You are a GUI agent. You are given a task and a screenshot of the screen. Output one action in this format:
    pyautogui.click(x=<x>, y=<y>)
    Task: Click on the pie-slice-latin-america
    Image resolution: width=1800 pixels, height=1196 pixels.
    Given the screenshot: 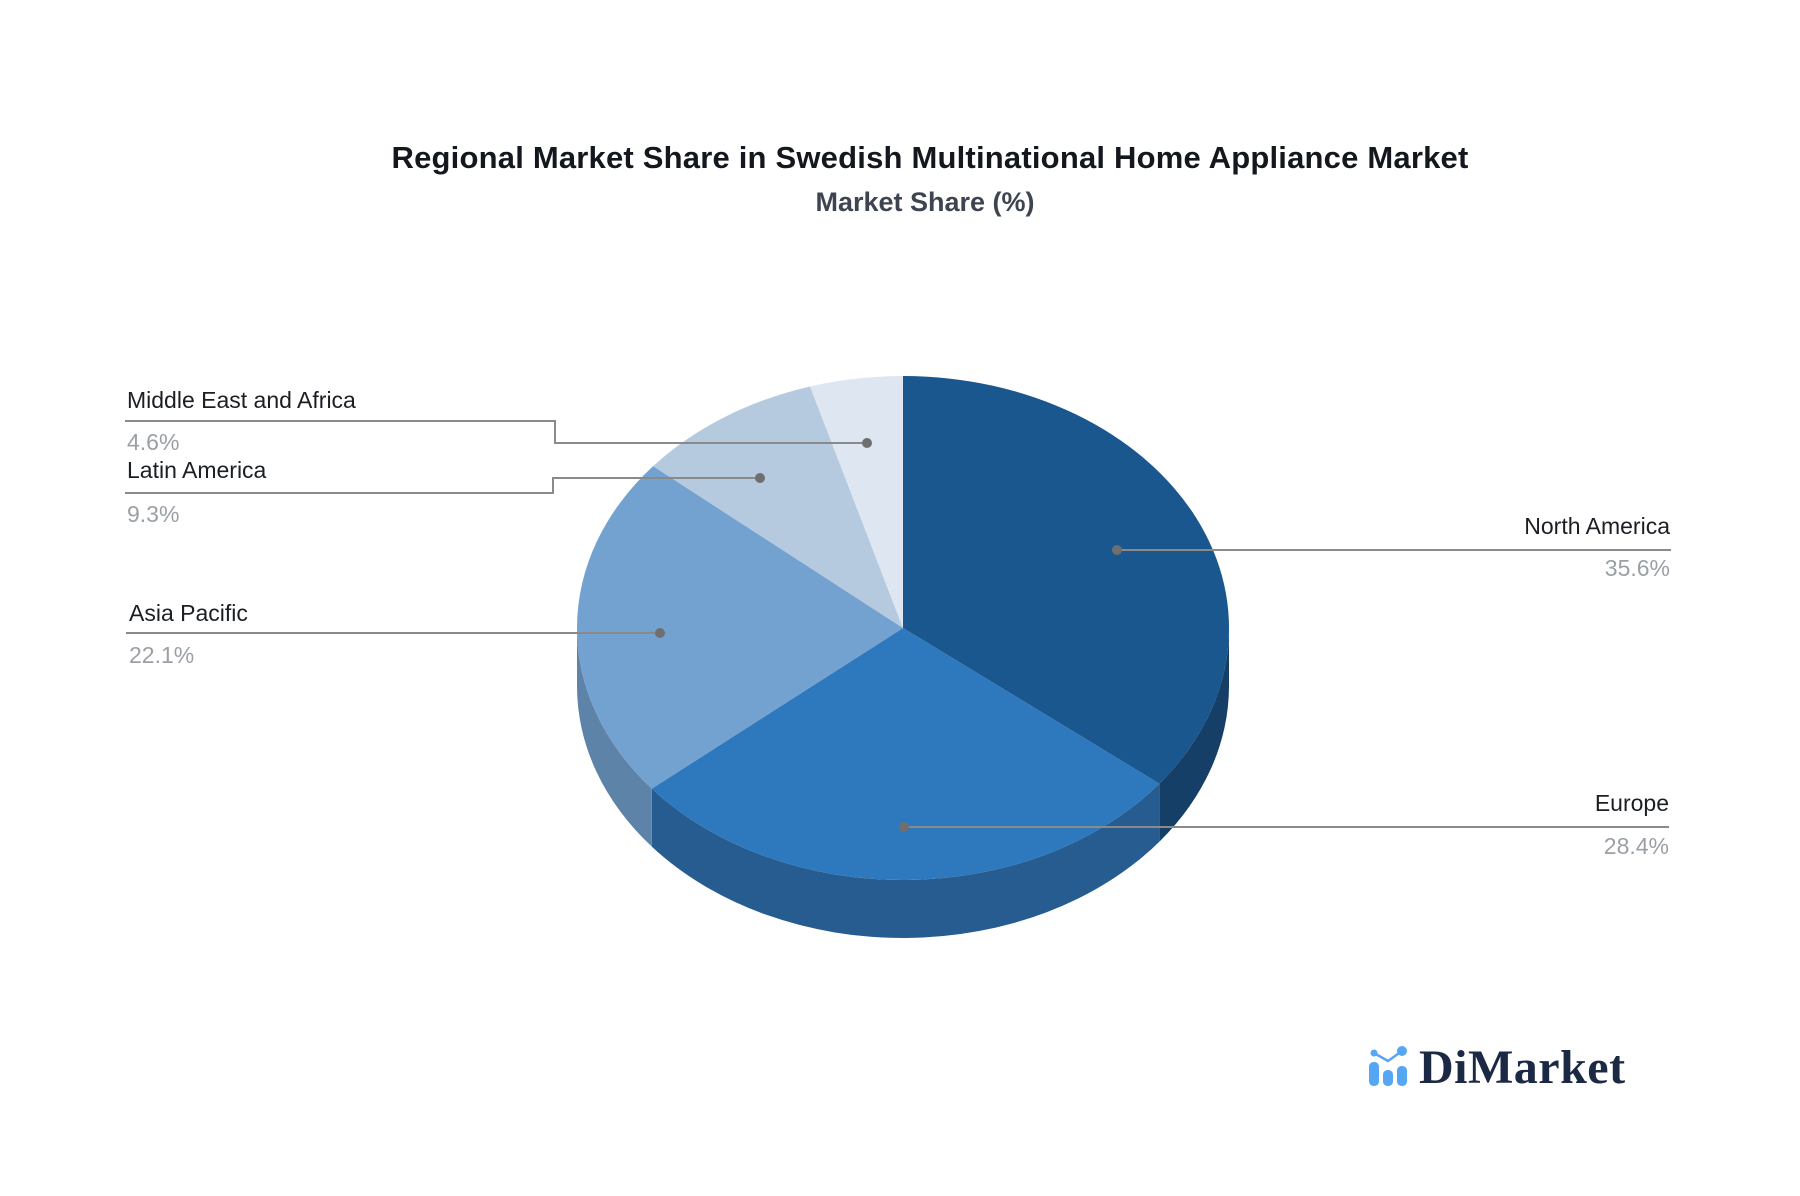 What is the action you would take?
    pyautogui.click(x=778, y=507)
    